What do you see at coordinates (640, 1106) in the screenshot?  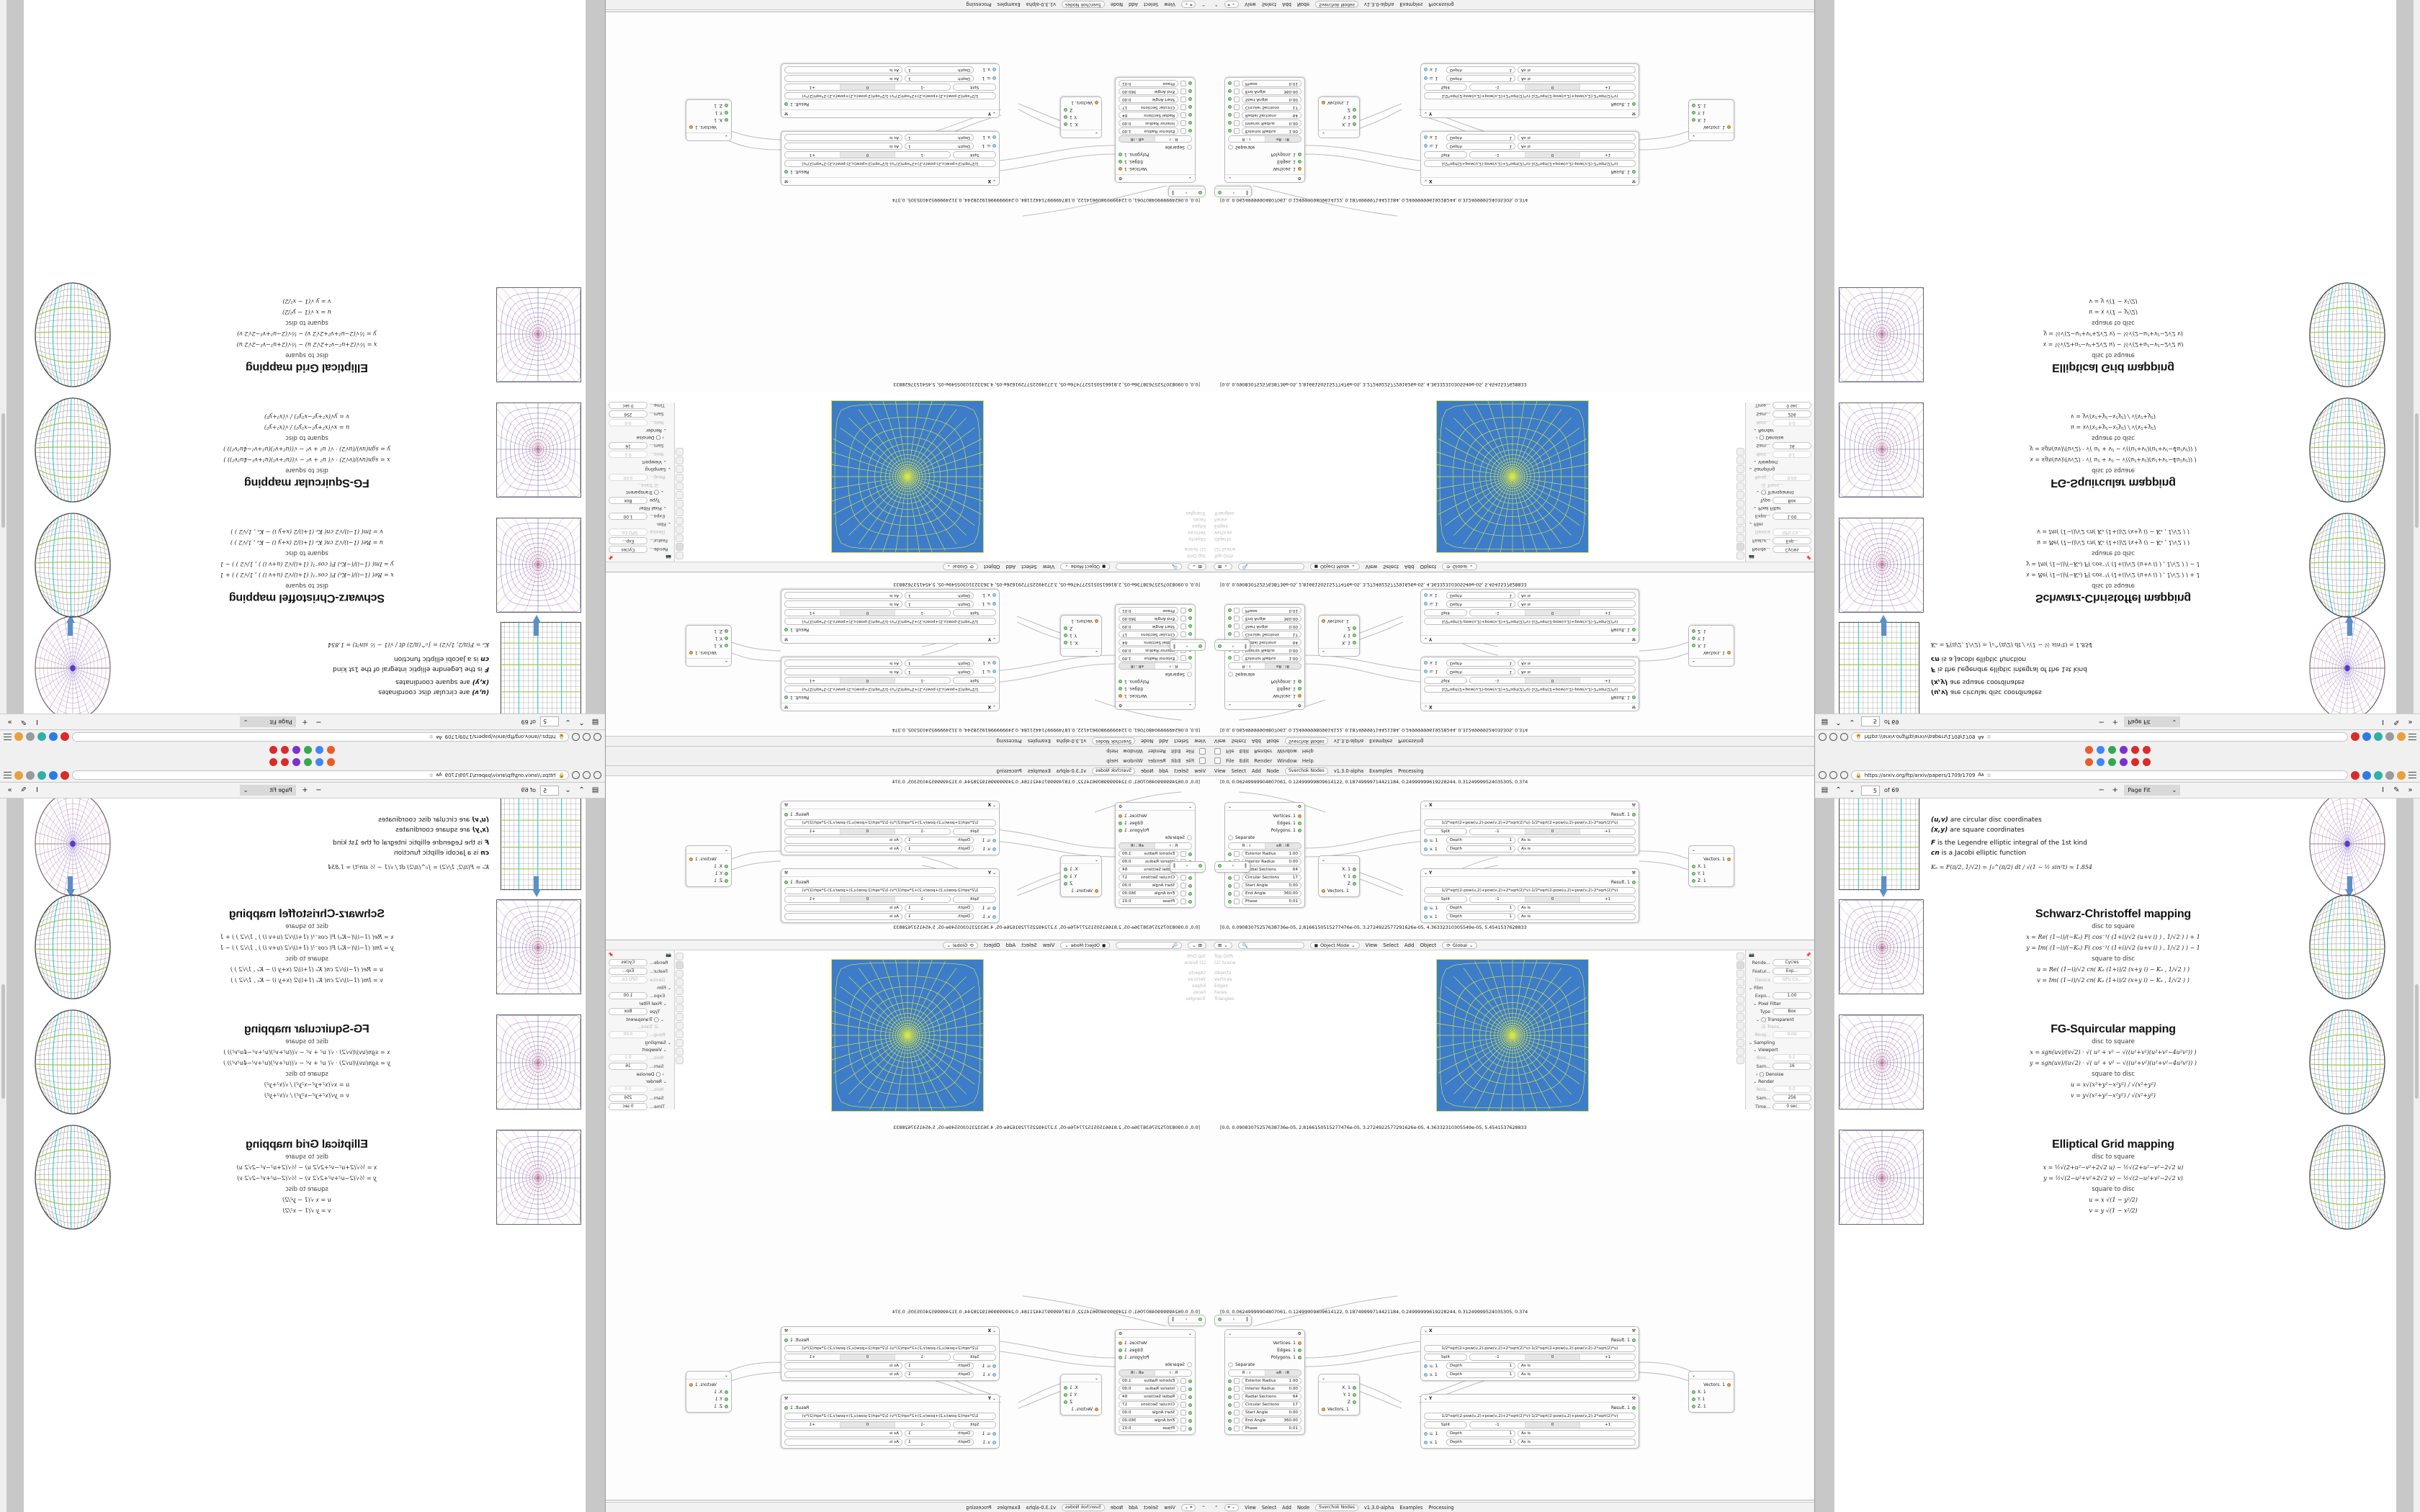 I see `prop-render-time: Time... 0 sec` at bounding box center [640, 1106].